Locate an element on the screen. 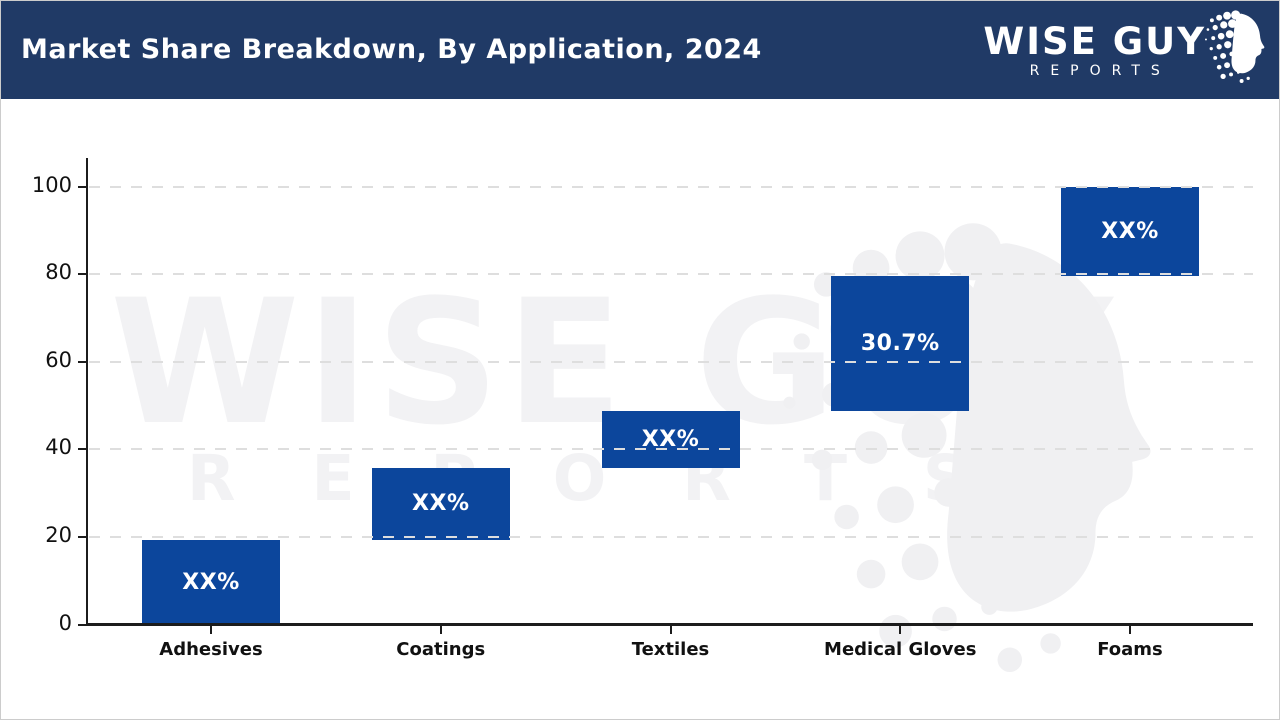 Image resolution: width=1280 pixels, height=720 pixels. y-tick-label-80: 80 is located at coordinates (58, 272).